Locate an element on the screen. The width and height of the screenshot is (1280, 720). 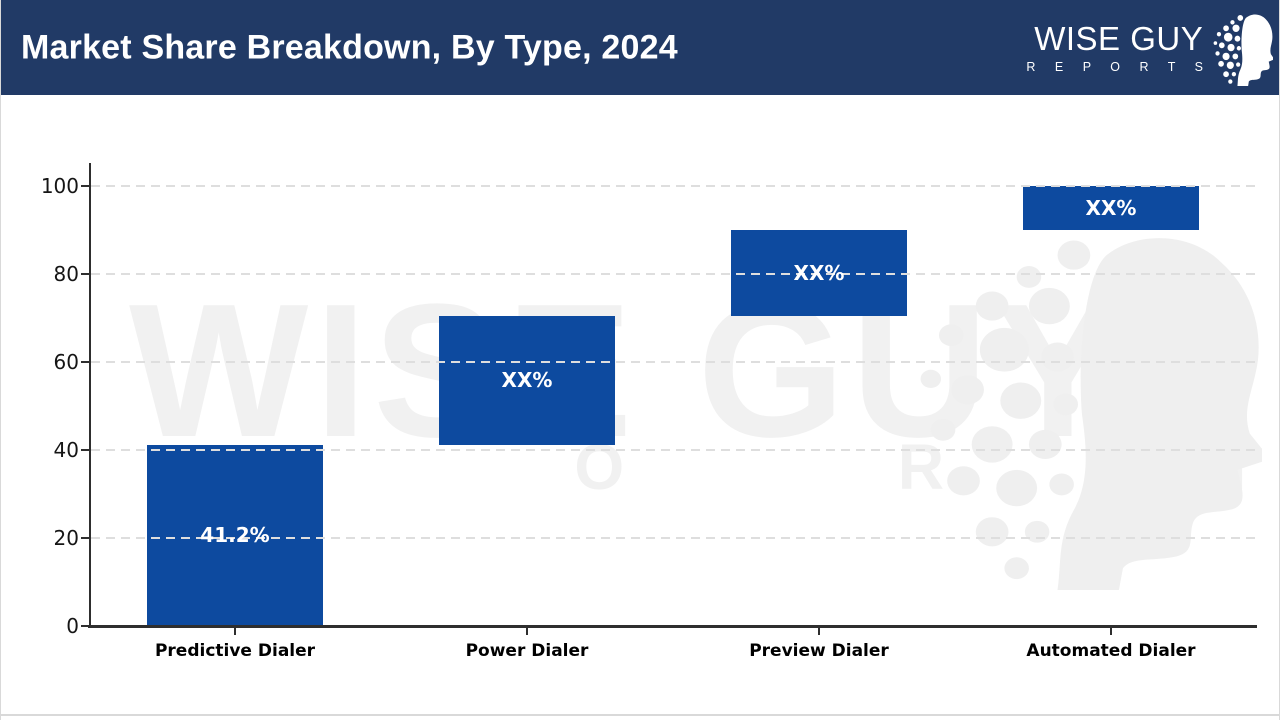
page-title: Market Share Breakdown, By Type, 2024 is located at coordinates (349, 47).